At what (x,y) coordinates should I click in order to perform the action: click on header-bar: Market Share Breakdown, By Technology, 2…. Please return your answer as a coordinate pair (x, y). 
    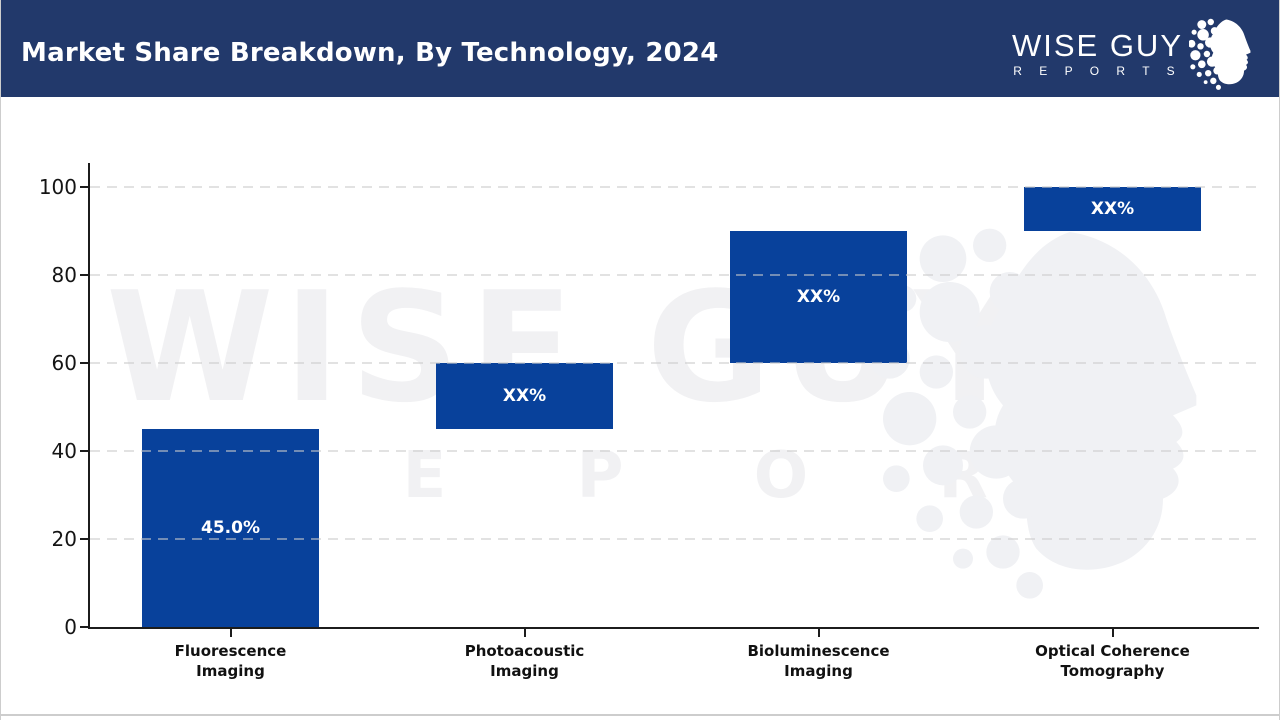
    Looking at the image, I should click on (640, 48).